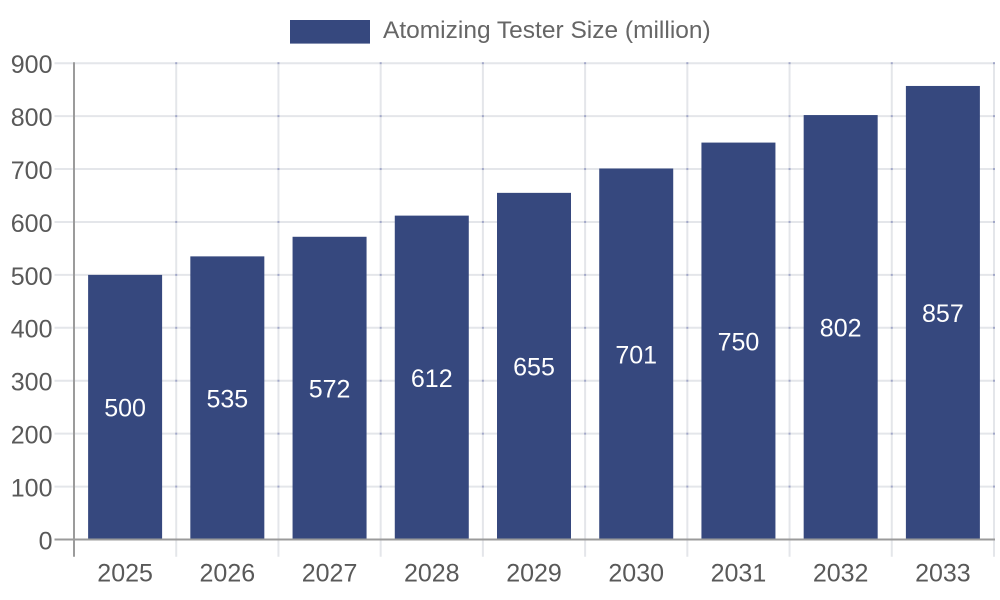  What do you see at coordinates (841, 574) in the screenshot?
I see `svg-text: 2032` at bounding box center [841, 574].